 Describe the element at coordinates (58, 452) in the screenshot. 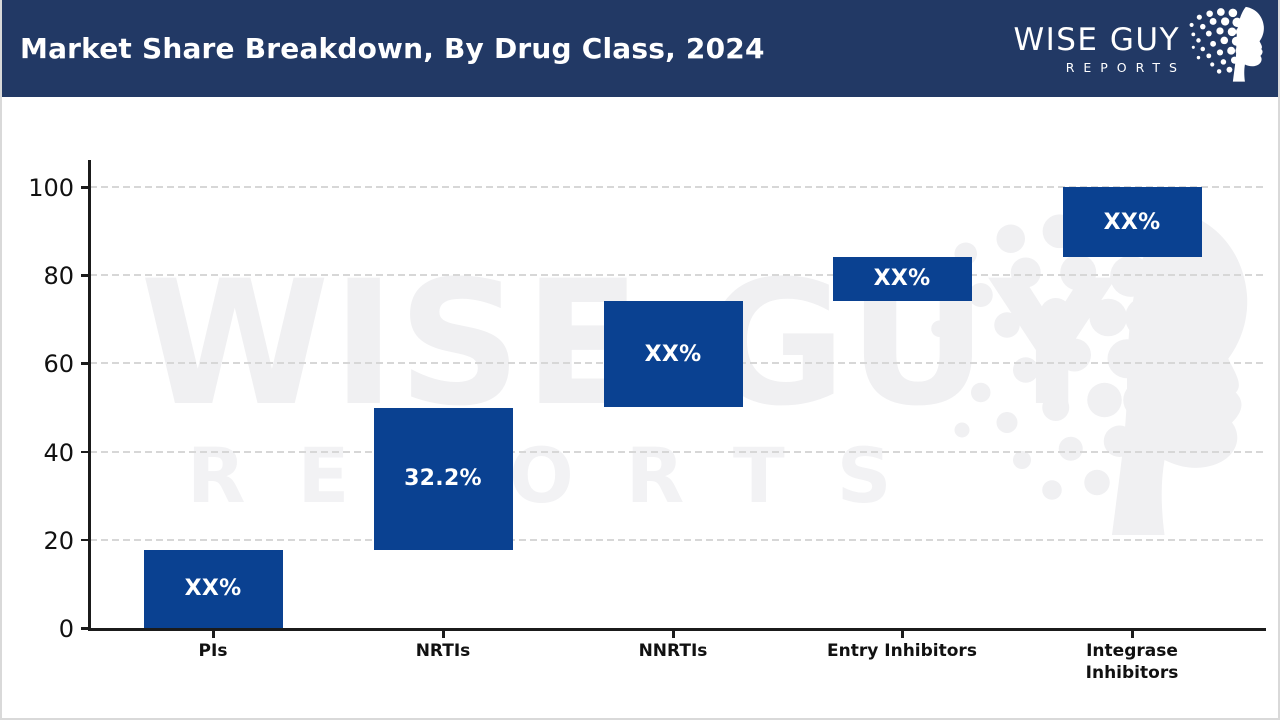

I see `y-tick-label: 40` at that location.